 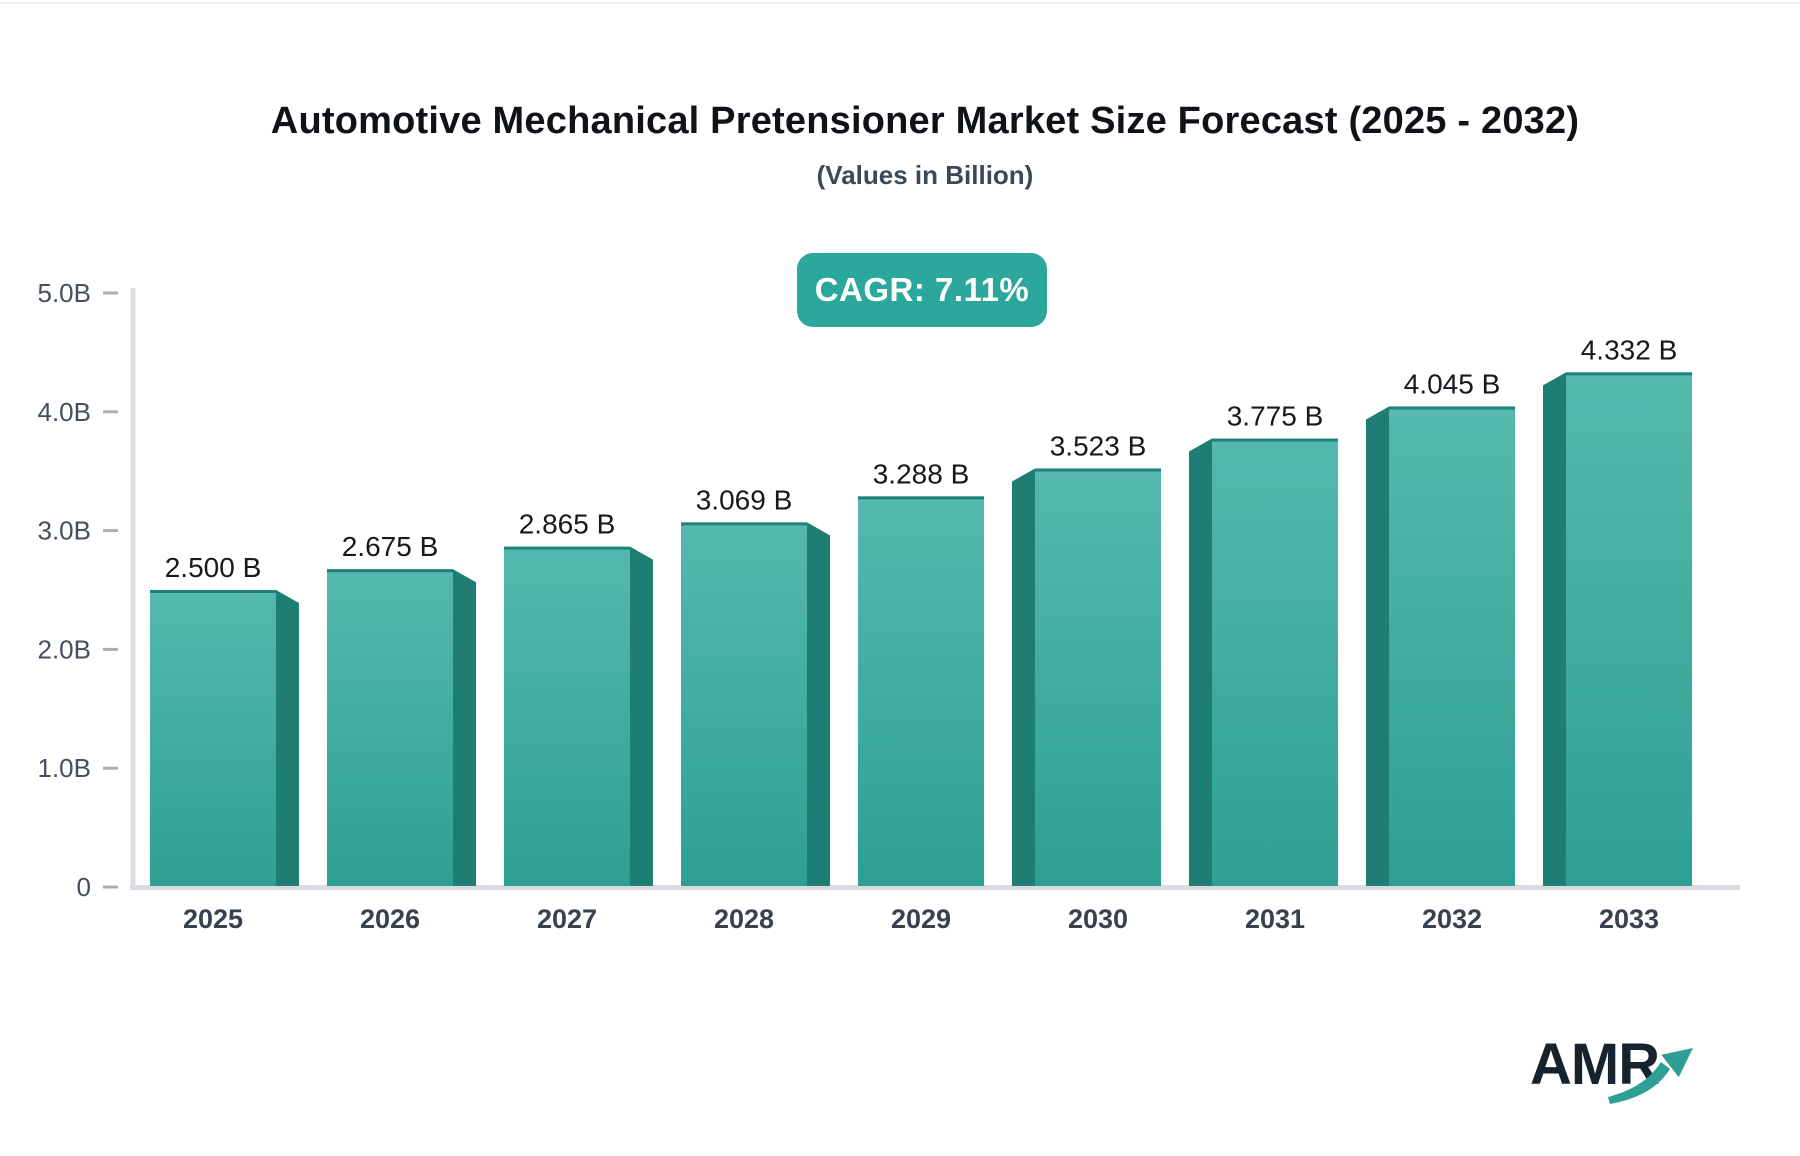 What do you see at coordinates (1452, 919) in the screenshot?
I see `x-axis-label: 2032` at bounding box center [1452, 919].